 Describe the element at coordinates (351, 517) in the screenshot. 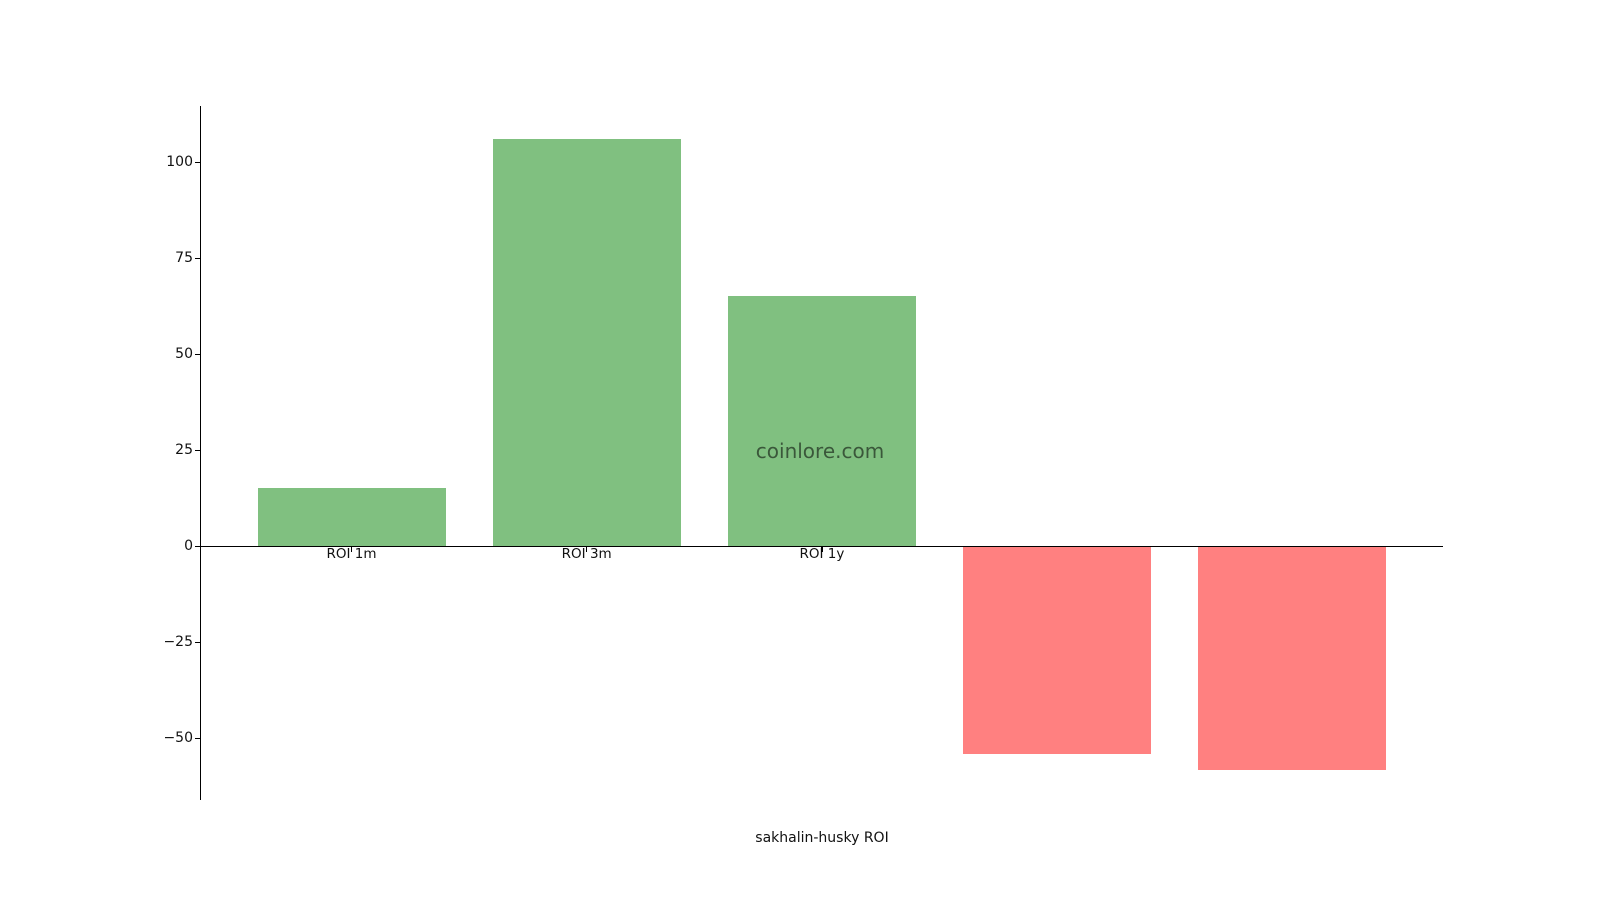

I see `bar-roi-1m` at that location.